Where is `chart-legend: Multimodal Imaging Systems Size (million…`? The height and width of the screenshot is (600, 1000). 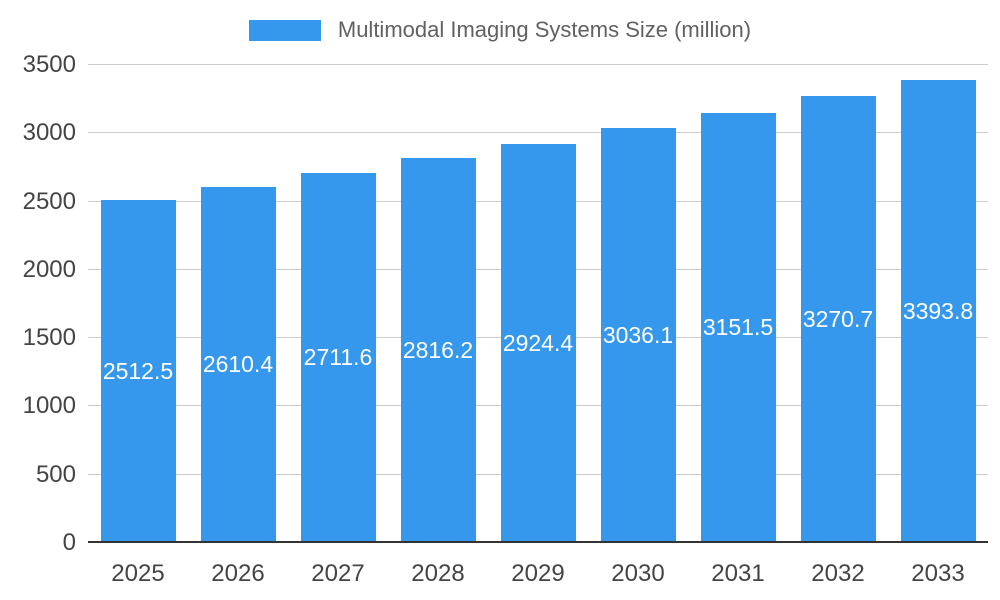
chart-legend: Multimodal Imaging Systems Size (million… is located at coordinates (500, 30).